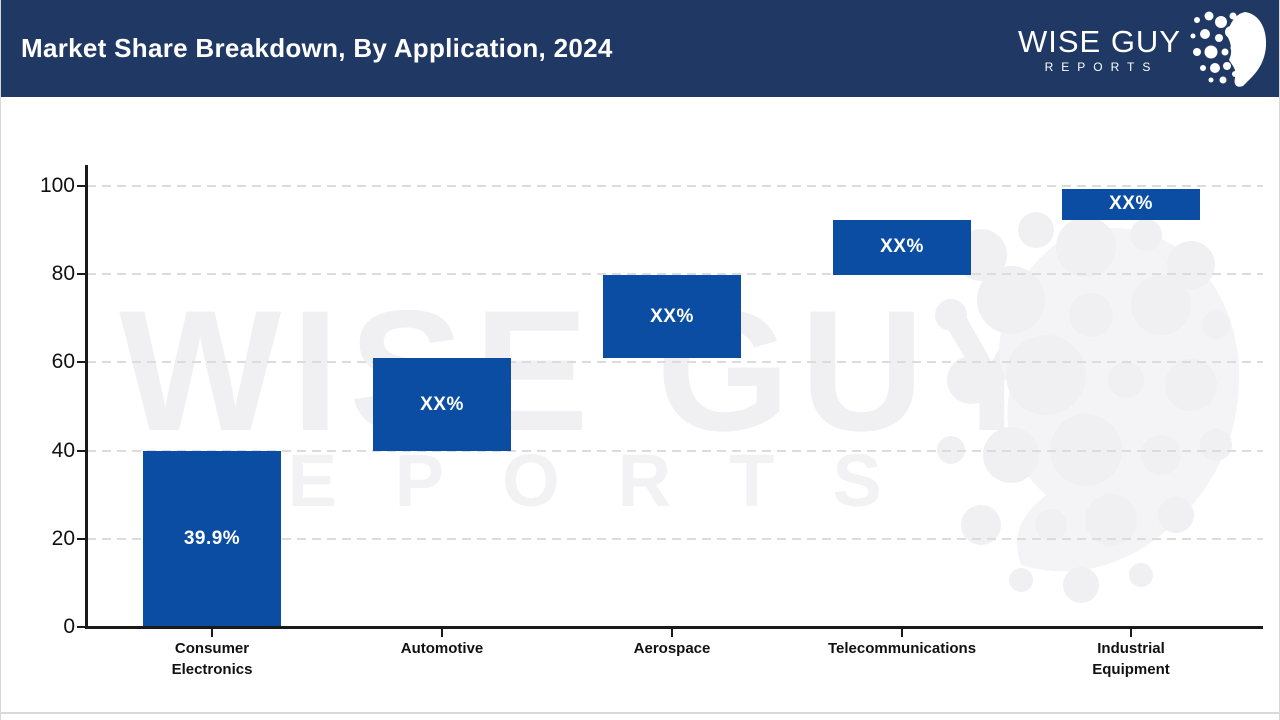  What do you see at coordinates (442, 648) in the screenshot?
I see `x-category-label: Automotive` at bounding box center [442, 648].